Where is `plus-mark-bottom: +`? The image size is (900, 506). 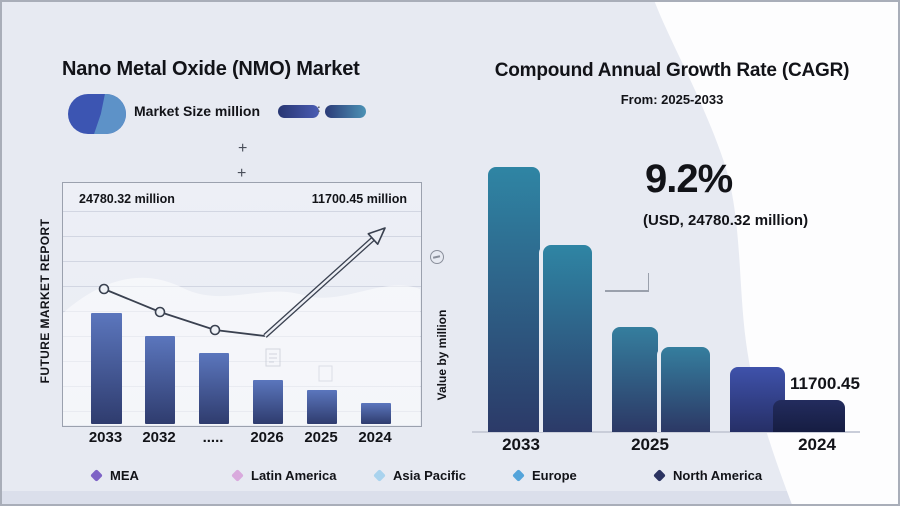
plus-mark-bottom: + is located at coordinates (242, 173).